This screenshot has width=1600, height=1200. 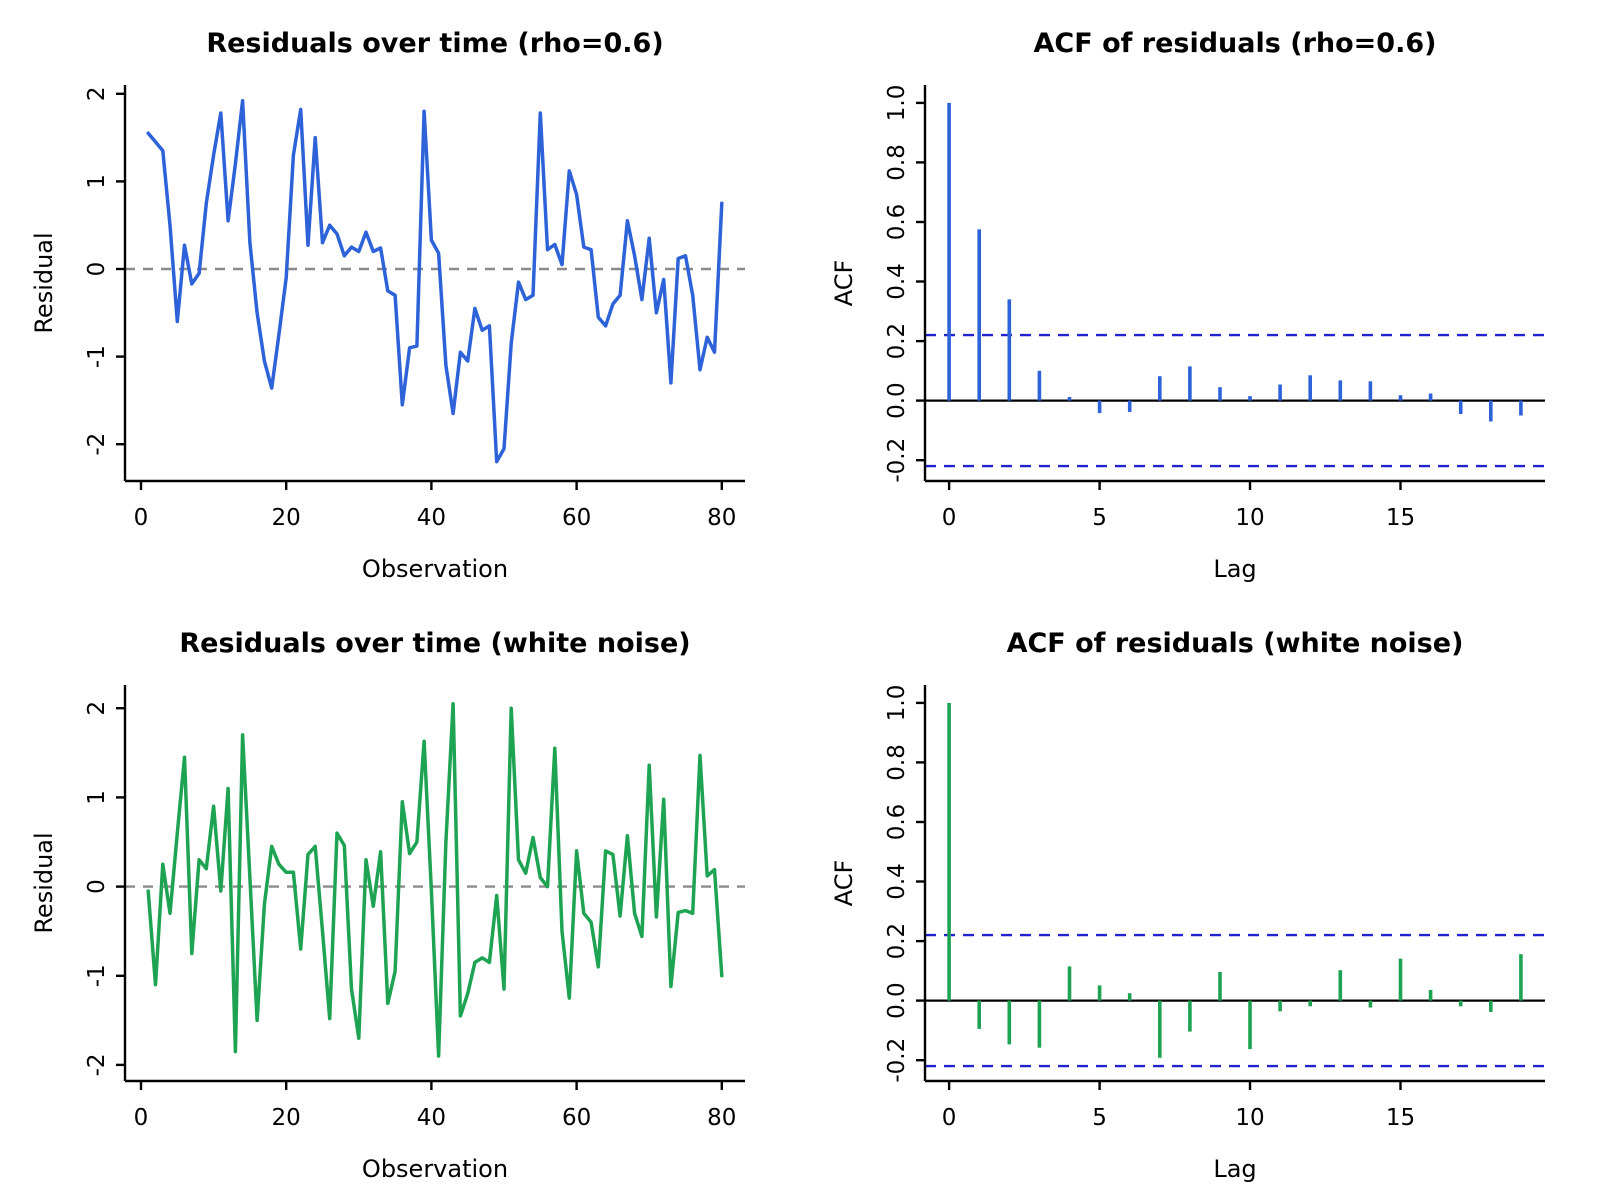 I want to click on residuals-wn-series-line, so click(x=435, y=879).